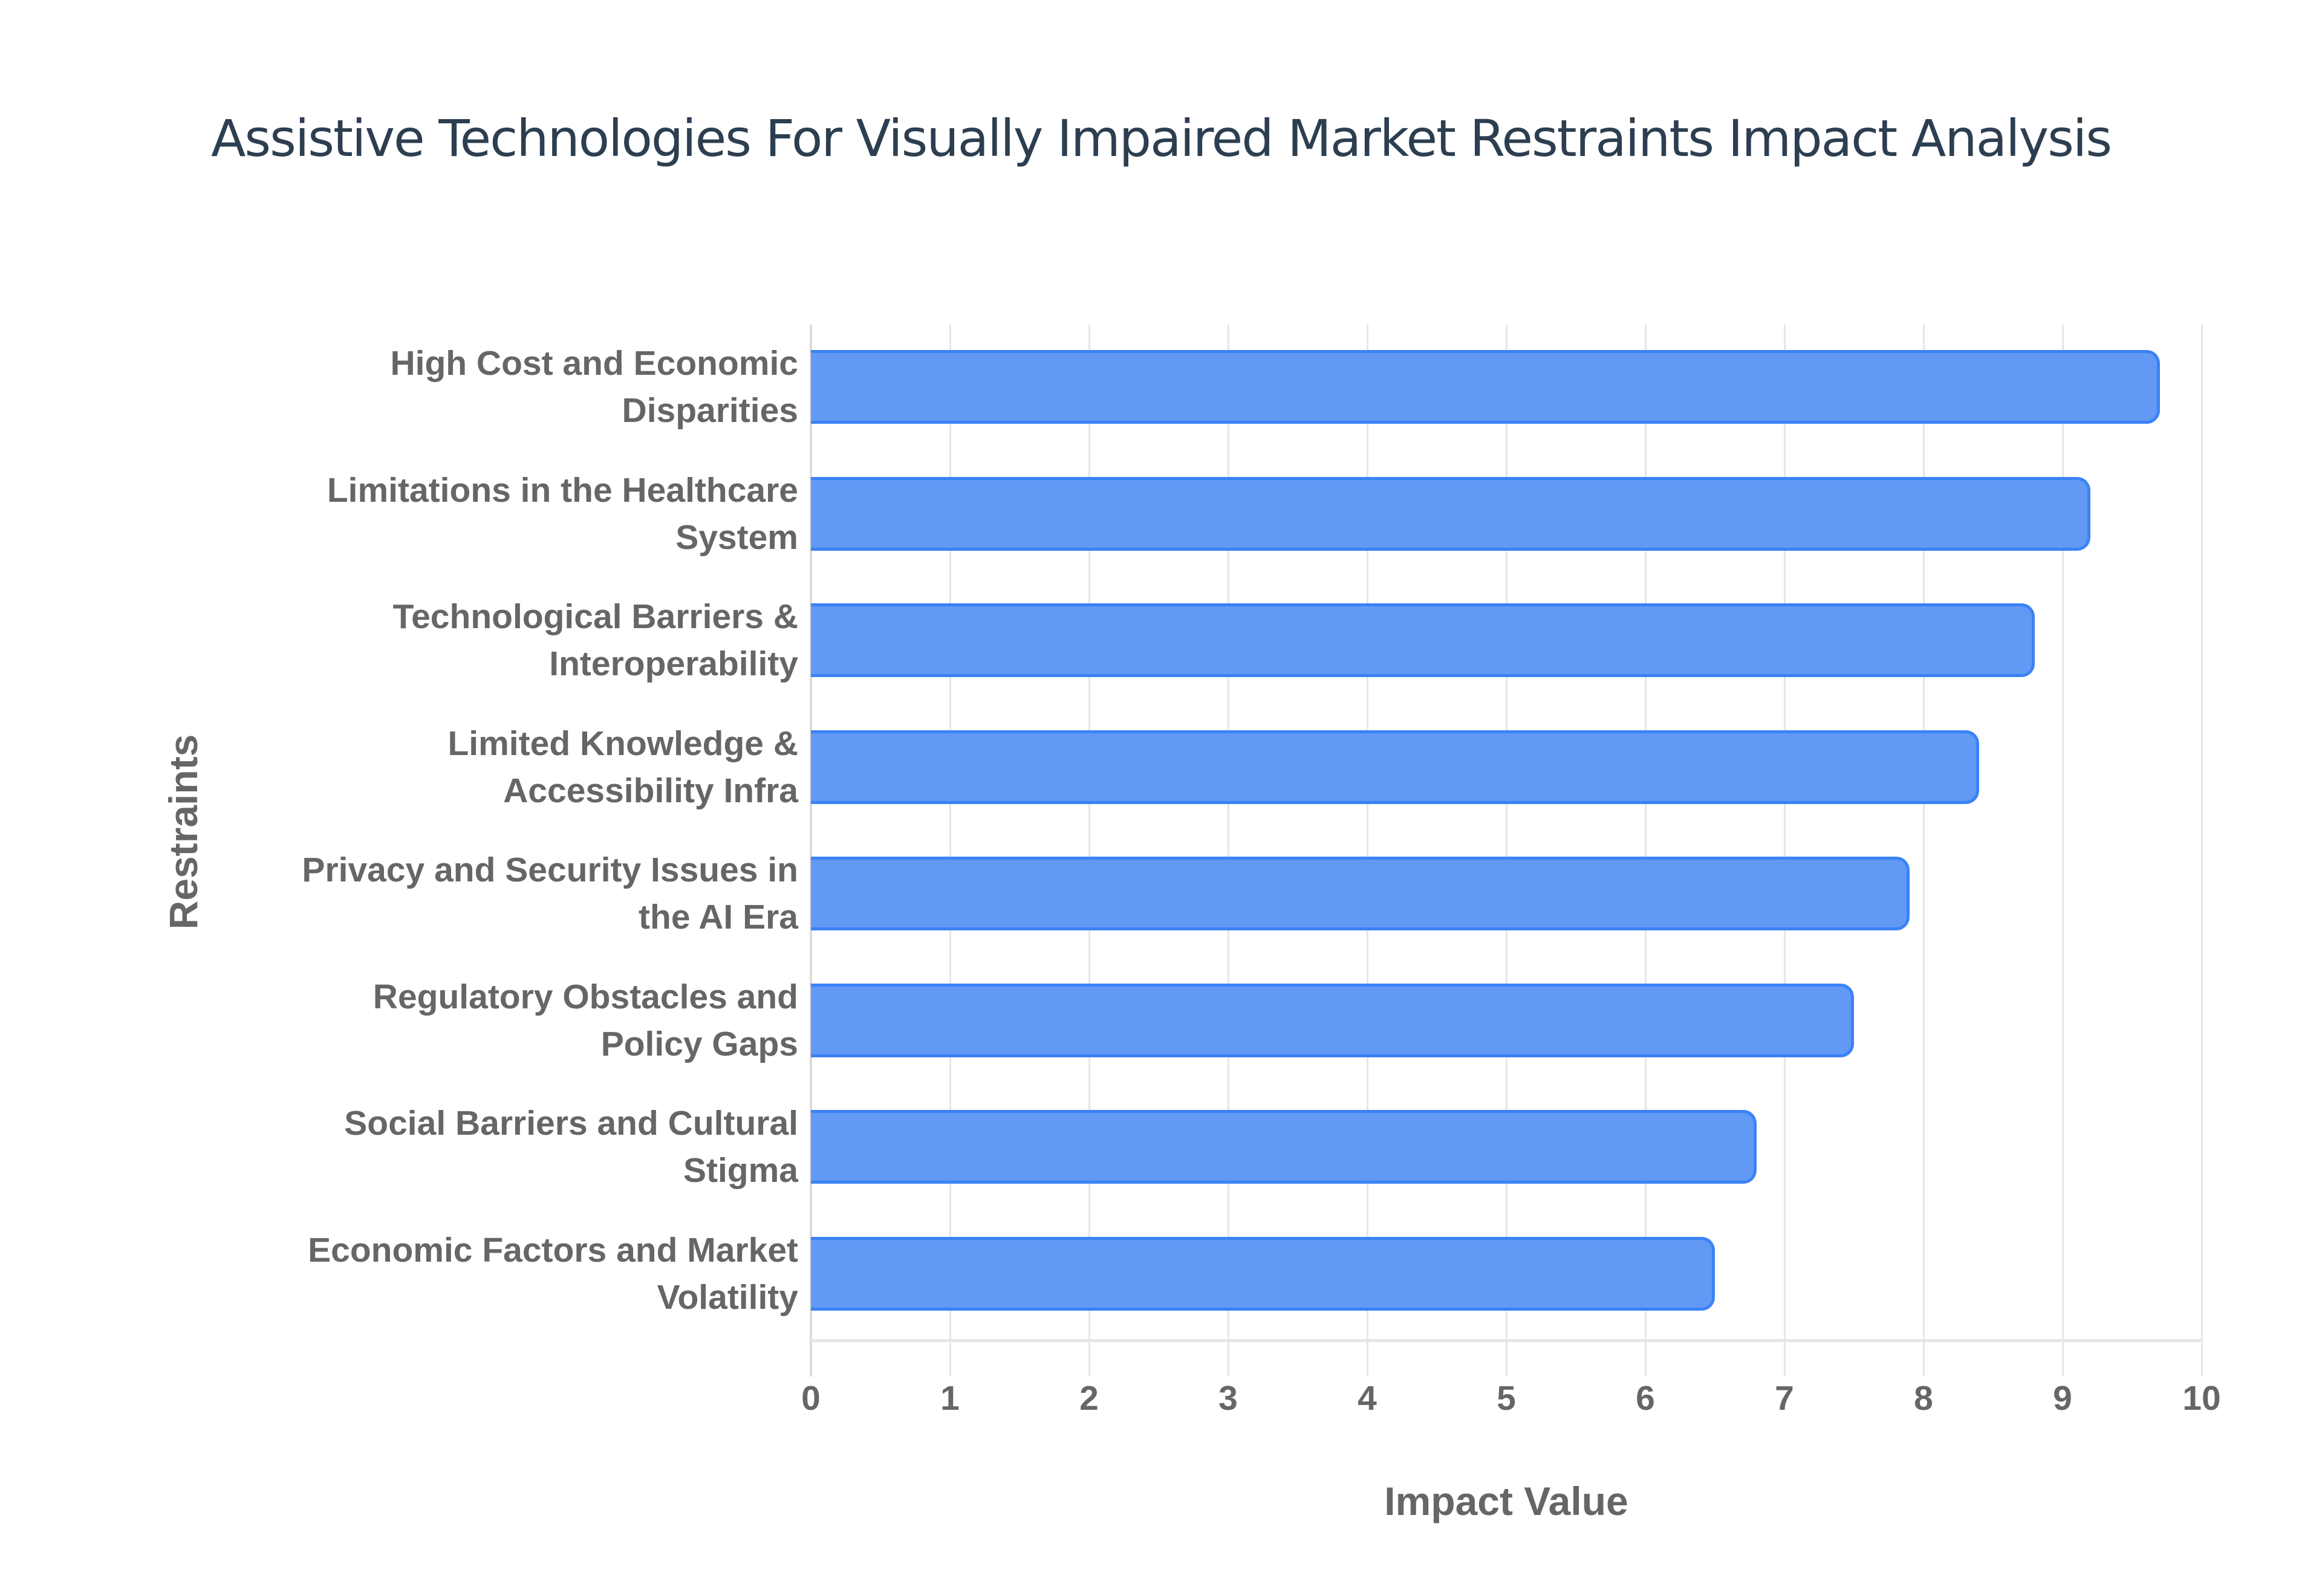 The height and width of the screenshot is (1596, 2322). I want to click on y-axis-label: Limitations in the Healthcare System, so click(465, 514).